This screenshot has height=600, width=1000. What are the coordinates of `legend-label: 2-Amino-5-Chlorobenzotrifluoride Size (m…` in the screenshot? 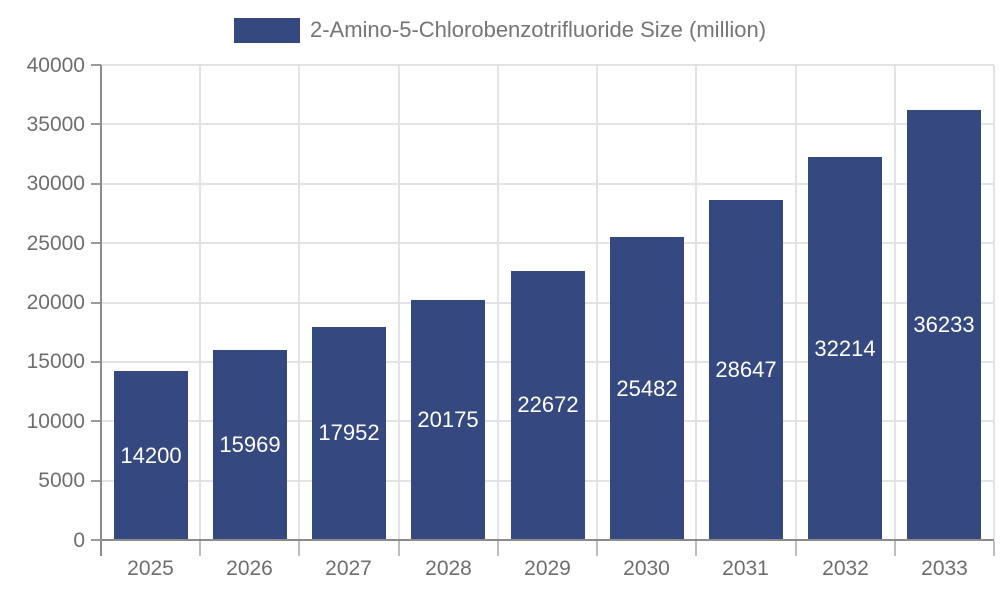 It's located at (538, 29).